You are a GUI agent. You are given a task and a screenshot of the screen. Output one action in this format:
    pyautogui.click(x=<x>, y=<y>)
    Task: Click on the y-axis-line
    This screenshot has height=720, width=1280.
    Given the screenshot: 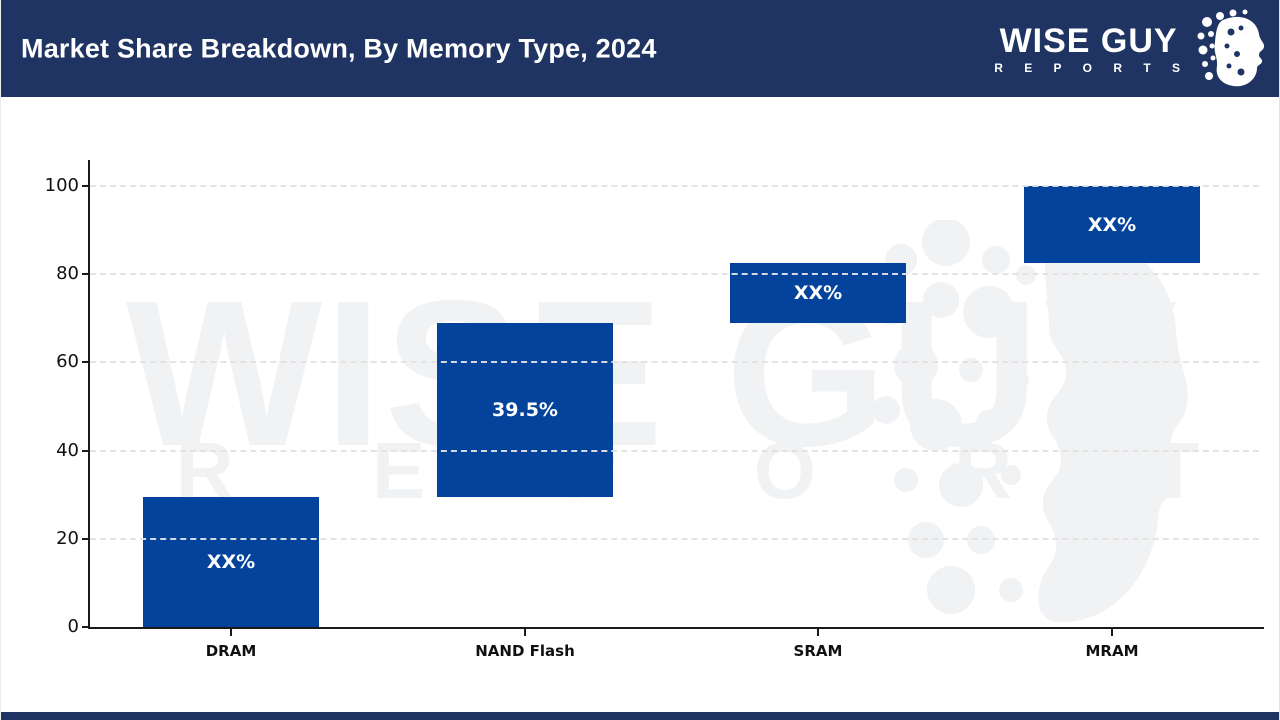 What is the action you would take?
    pyautogui.click(x=89, y=394)
    